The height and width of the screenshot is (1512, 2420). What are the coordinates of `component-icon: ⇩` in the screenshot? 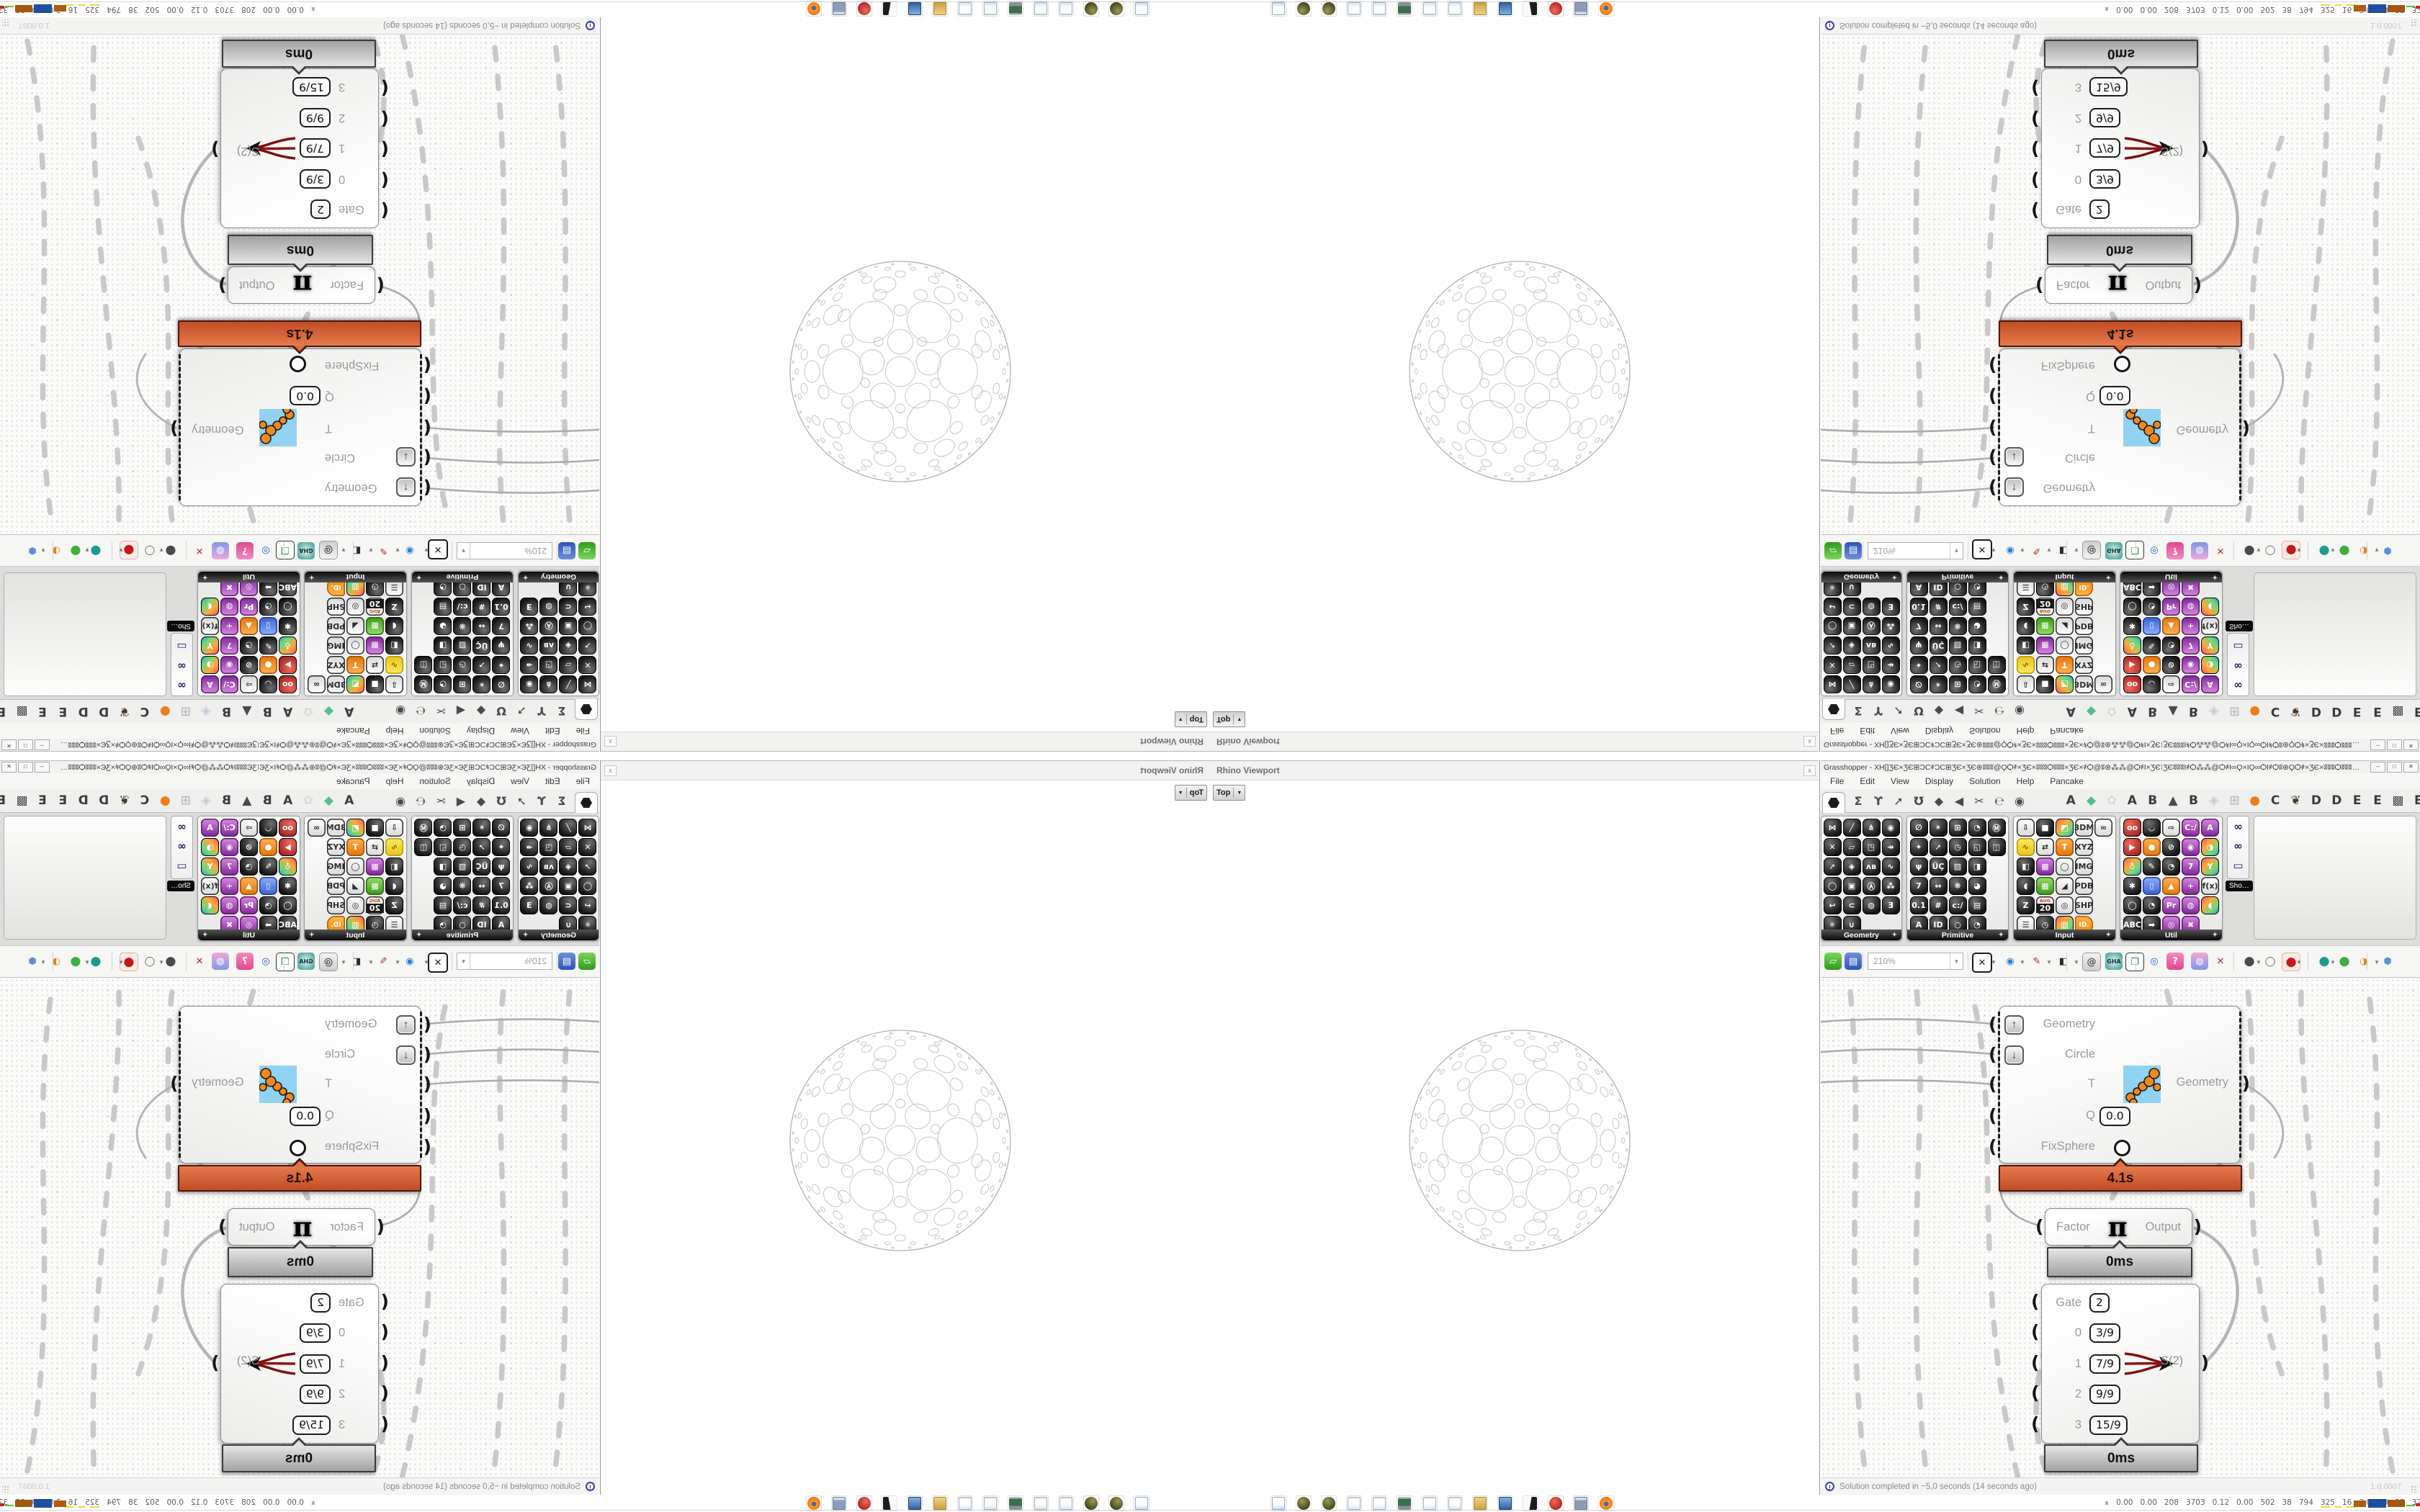 It's located at (2026, 828).